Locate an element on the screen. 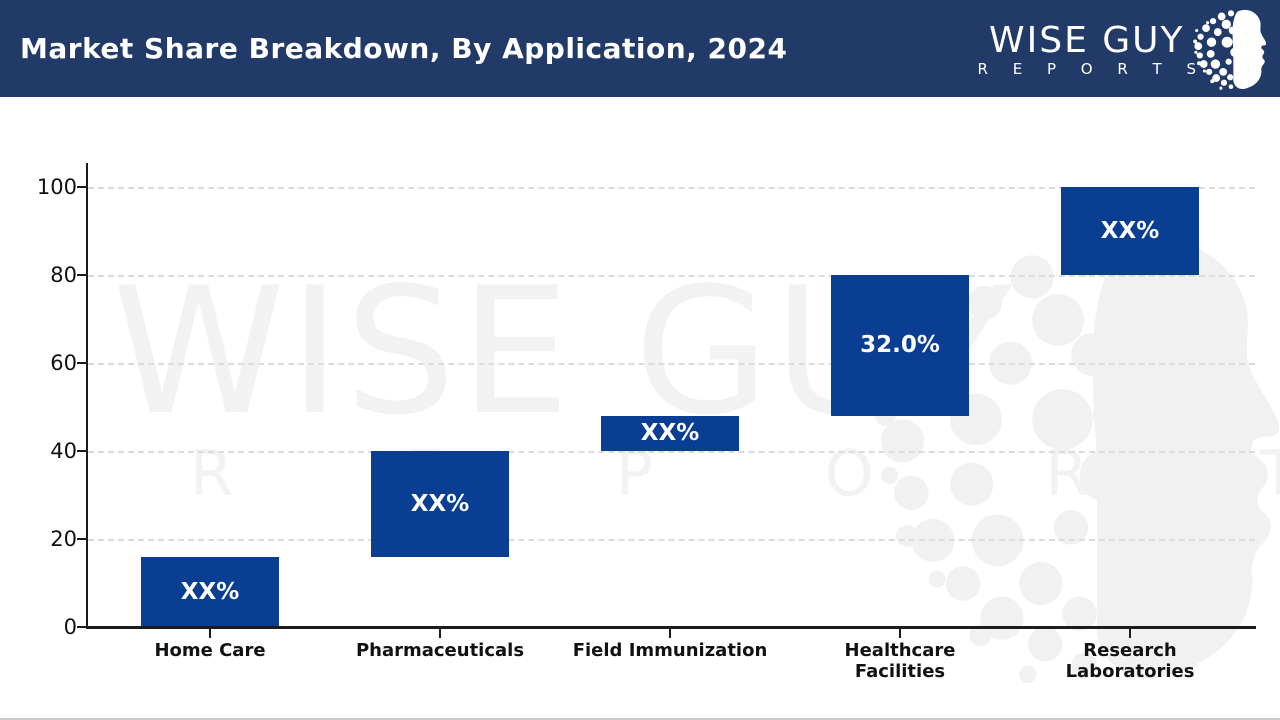 The image size is (1280, 720). x-category-label: Home Care is located at coordinates (210, 650).